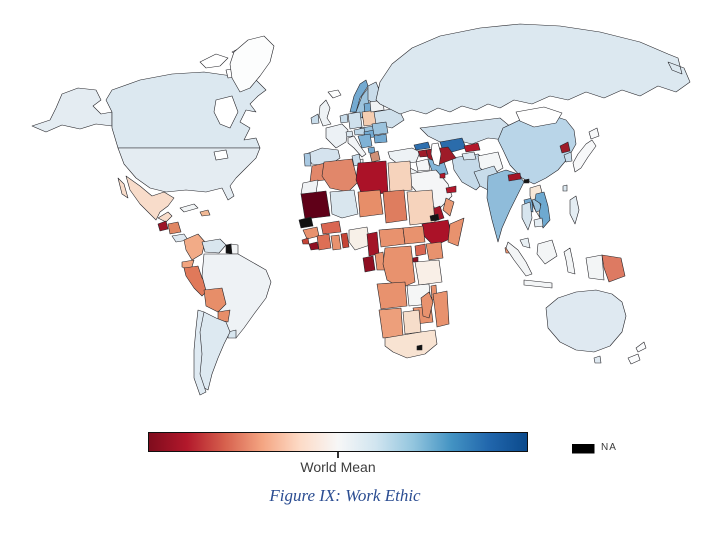 This screenshot has width=721, height=537. Describe the element at coordinates (72, 110) in the screenshot. I see `country-alaska` at that location.